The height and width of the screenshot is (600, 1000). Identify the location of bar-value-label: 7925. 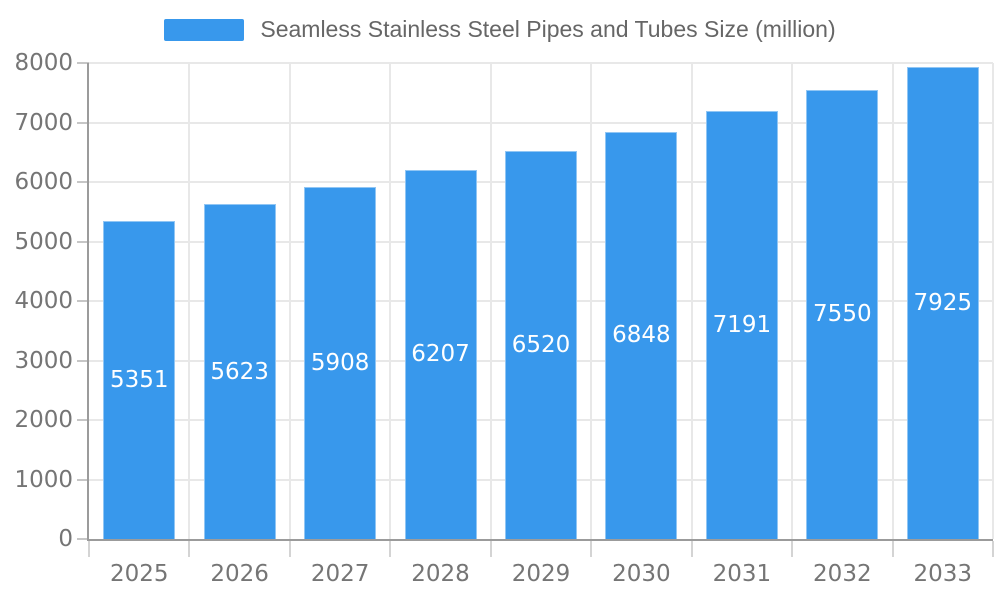
(943, 303).